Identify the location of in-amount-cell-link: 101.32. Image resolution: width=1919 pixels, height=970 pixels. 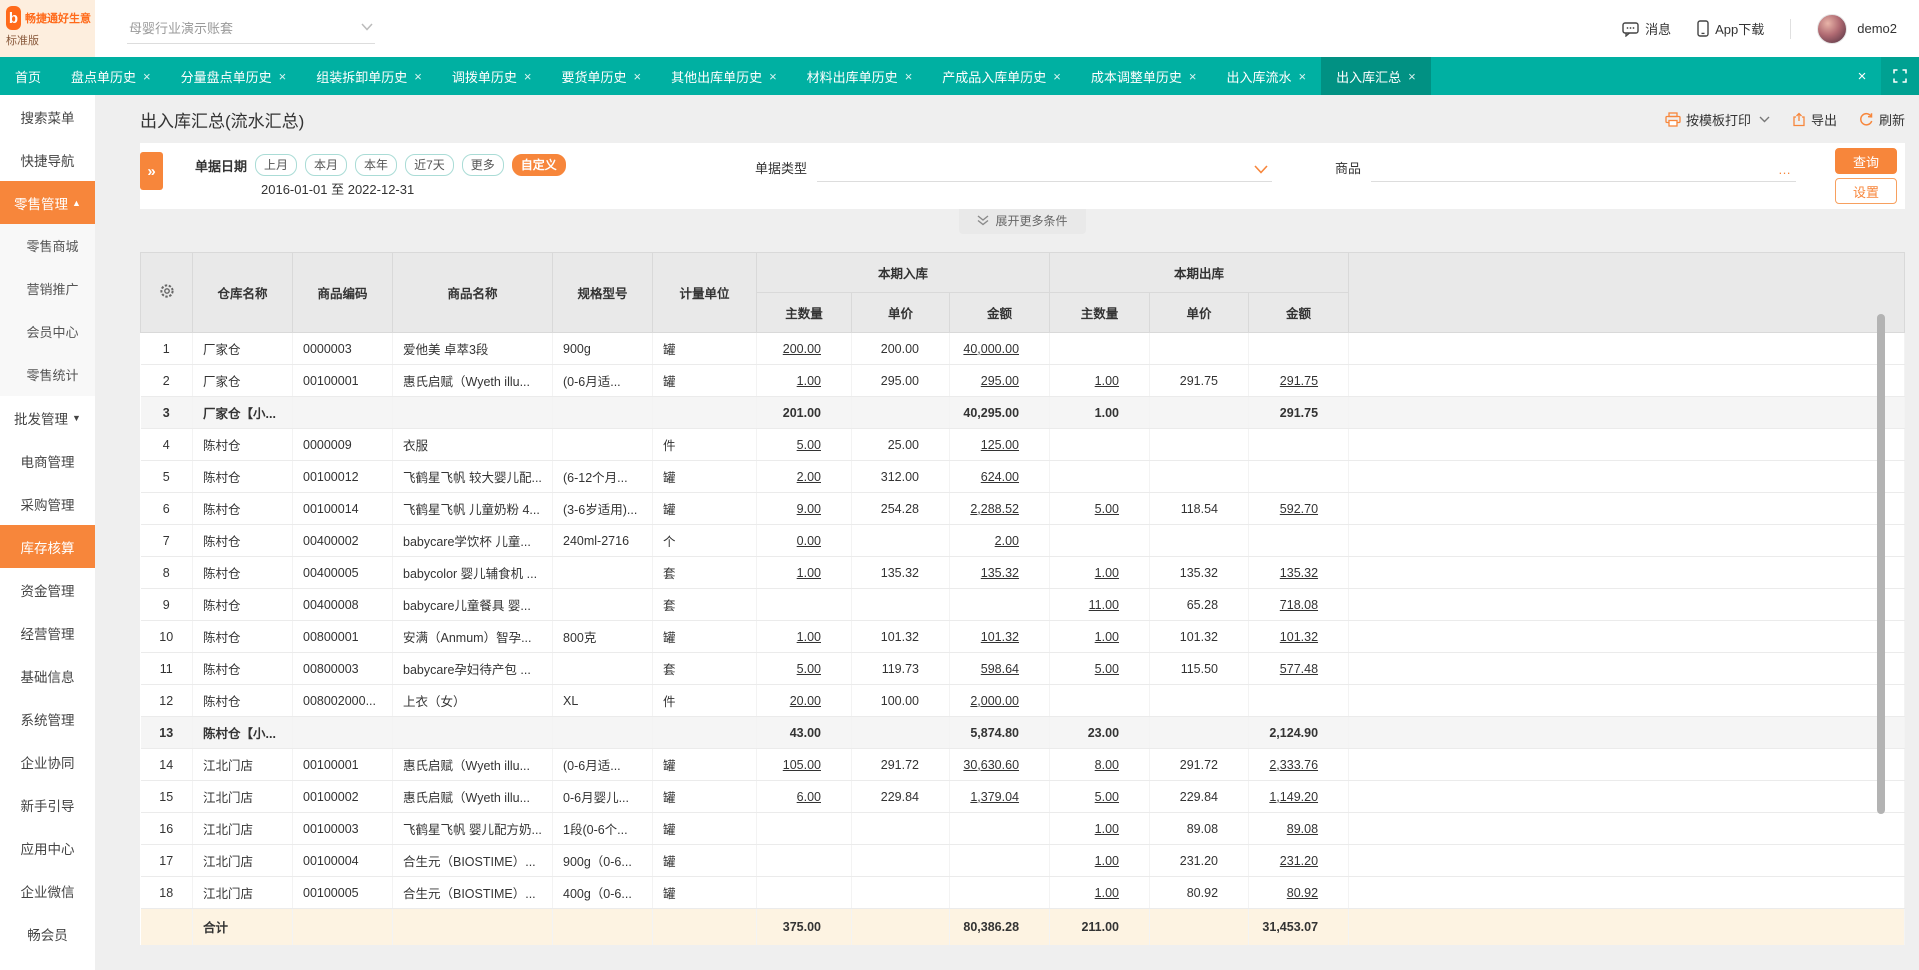
(1000, 636).